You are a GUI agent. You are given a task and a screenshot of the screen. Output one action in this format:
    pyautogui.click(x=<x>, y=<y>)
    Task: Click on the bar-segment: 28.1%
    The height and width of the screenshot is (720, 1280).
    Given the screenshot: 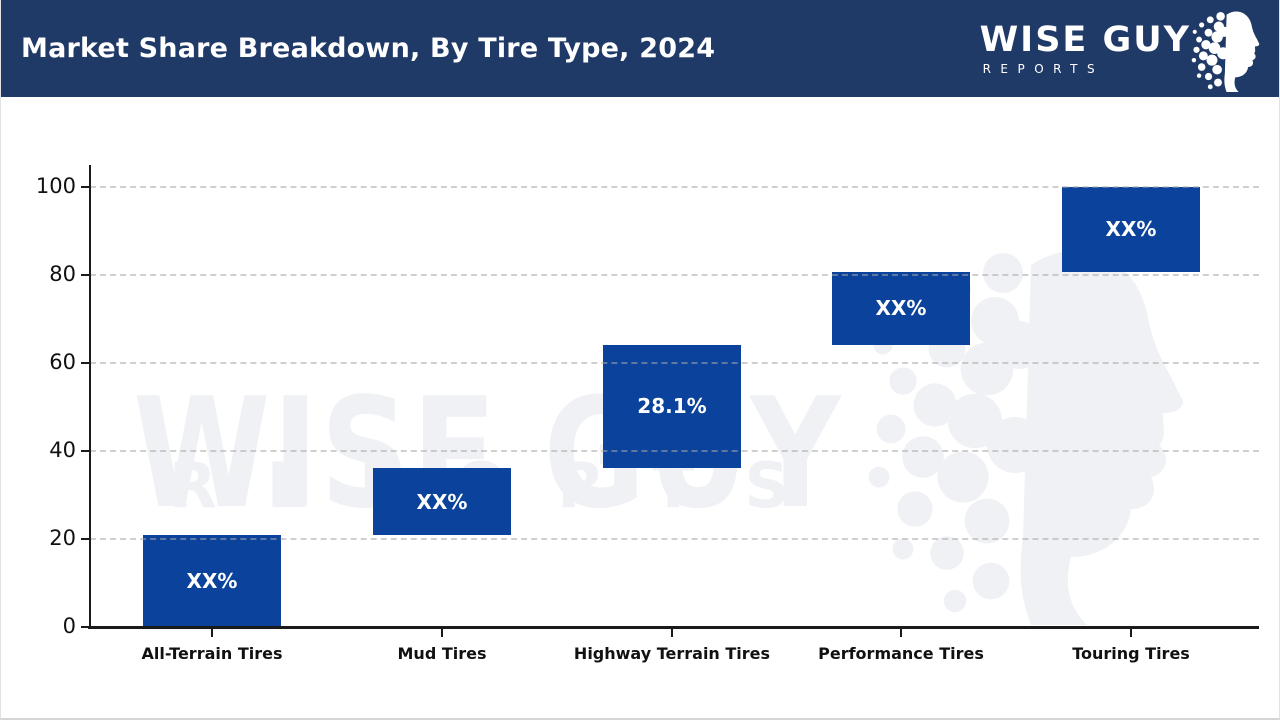 What is the action you would take?
    pyautogui.click(x=672, y=406)
    